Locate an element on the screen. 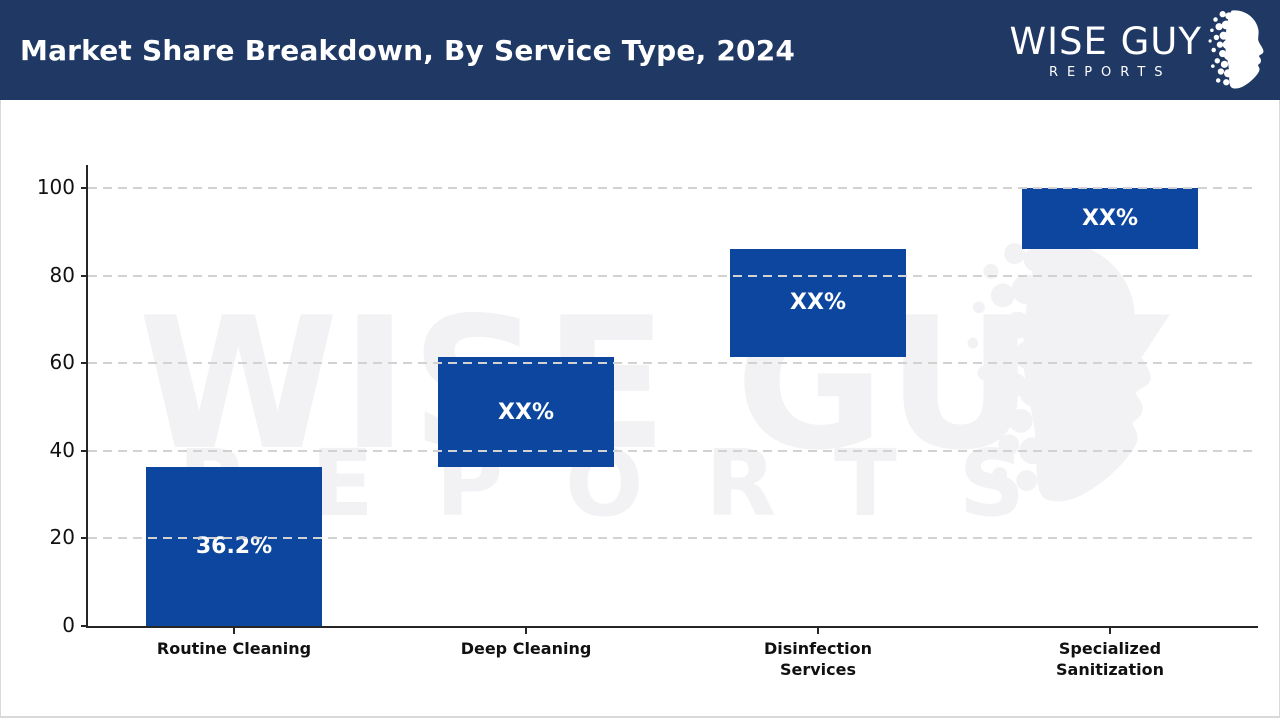 This screenshot has width=1280, height=720. brand-logo: WISE GUY REPORTS is located at coordinates (1140, 50).